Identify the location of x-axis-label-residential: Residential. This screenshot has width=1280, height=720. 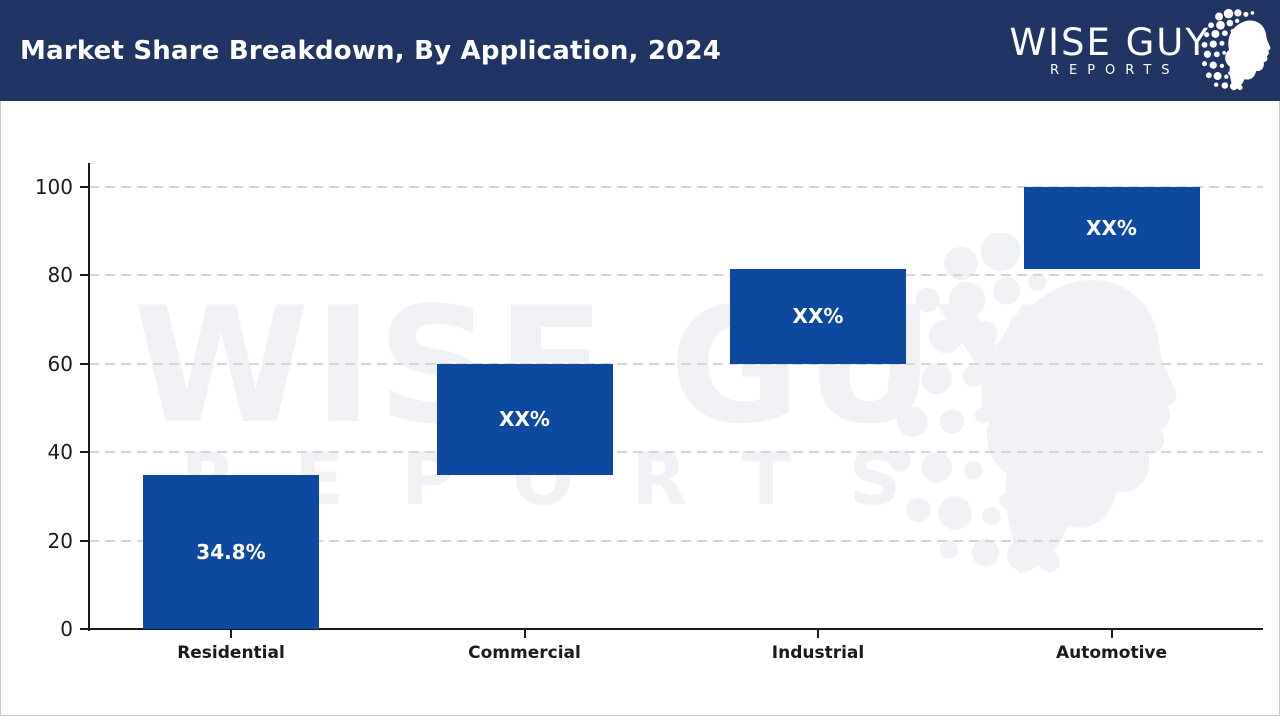
(231, 653).